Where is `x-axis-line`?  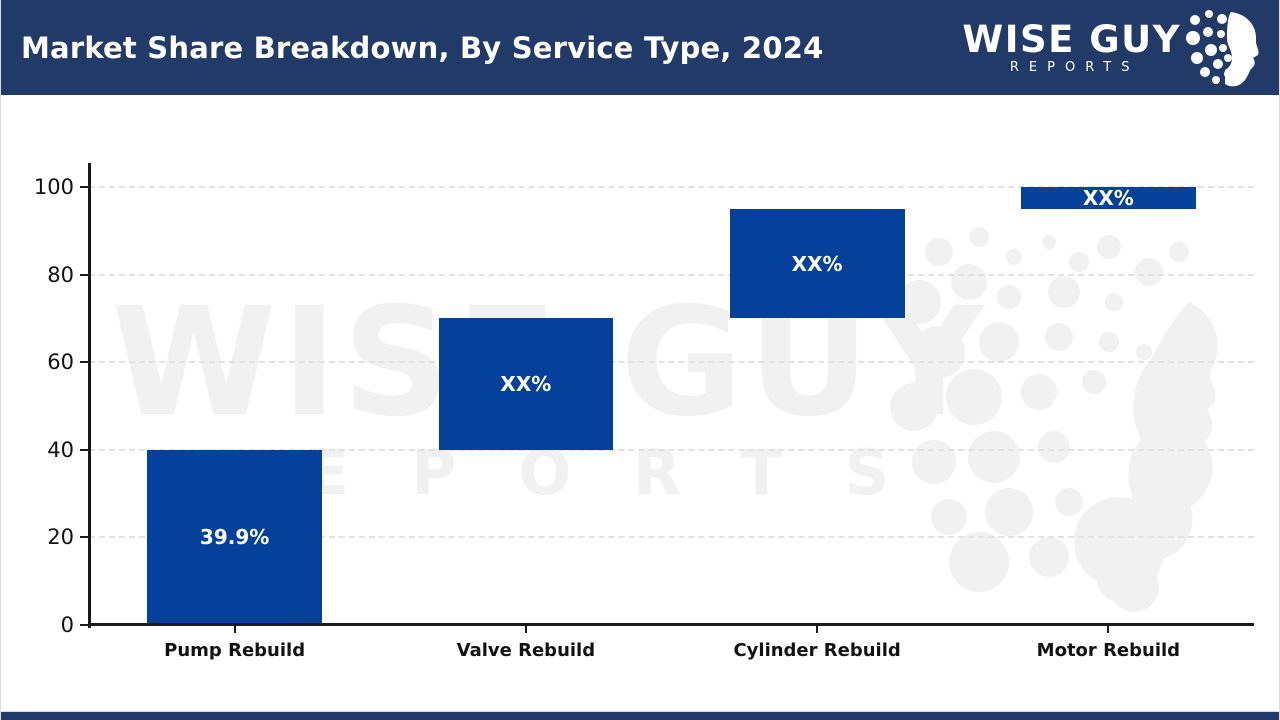
x-axis-line is located at coordinates (671, 624).